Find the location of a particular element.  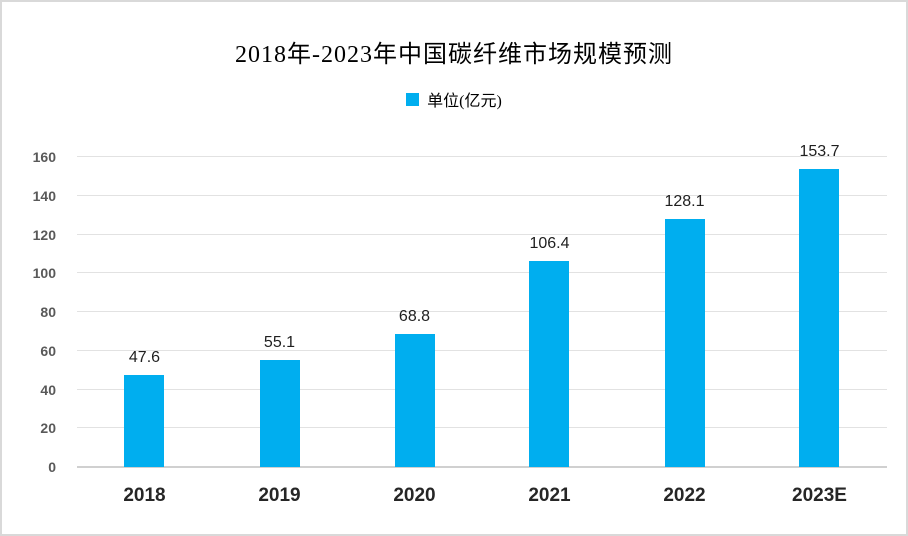

bar-2023E is located at coordinates (819, 318).